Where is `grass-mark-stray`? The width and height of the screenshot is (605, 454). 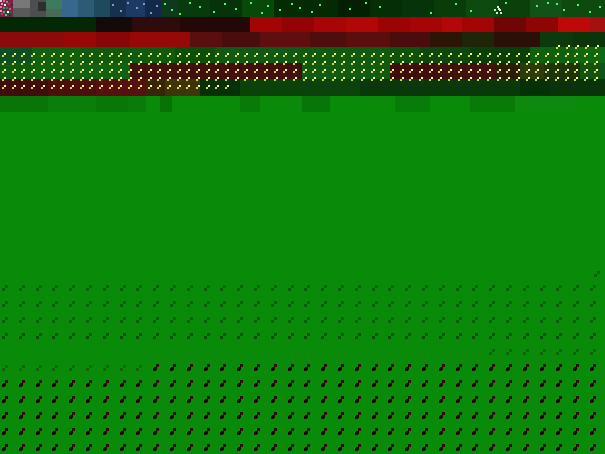
grass-mark-stray is located at coordinates (595, 275).